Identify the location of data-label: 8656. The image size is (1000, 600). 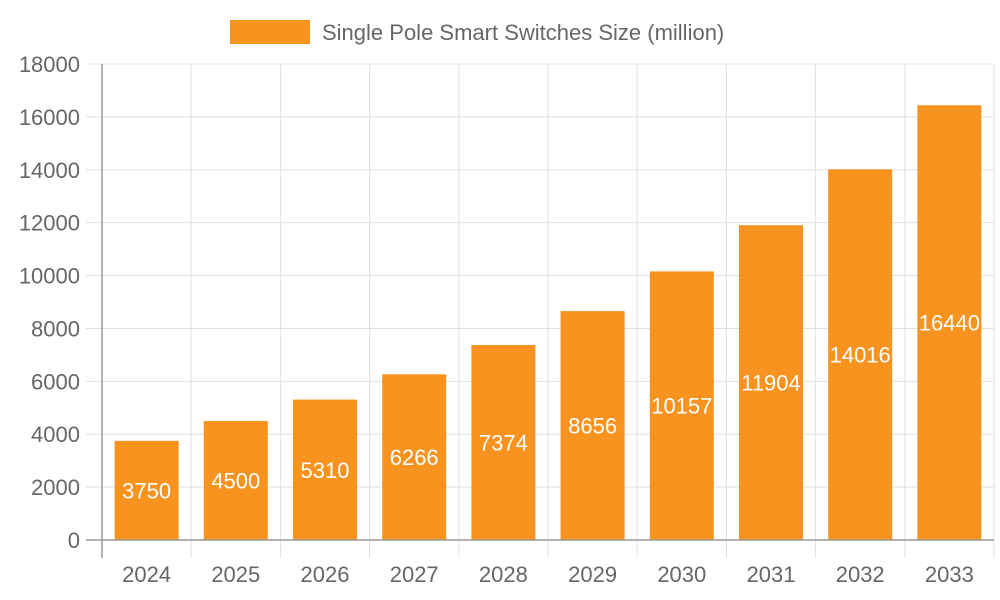
(592, 426).